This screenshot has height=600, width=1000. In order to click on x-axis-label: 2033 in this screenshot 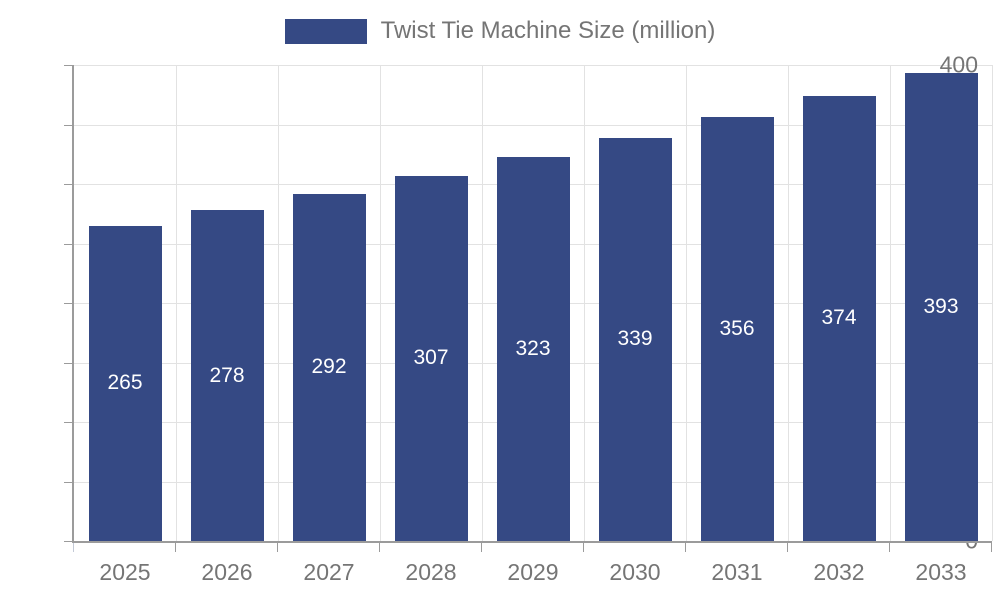, I will do `click(941, 572)`.